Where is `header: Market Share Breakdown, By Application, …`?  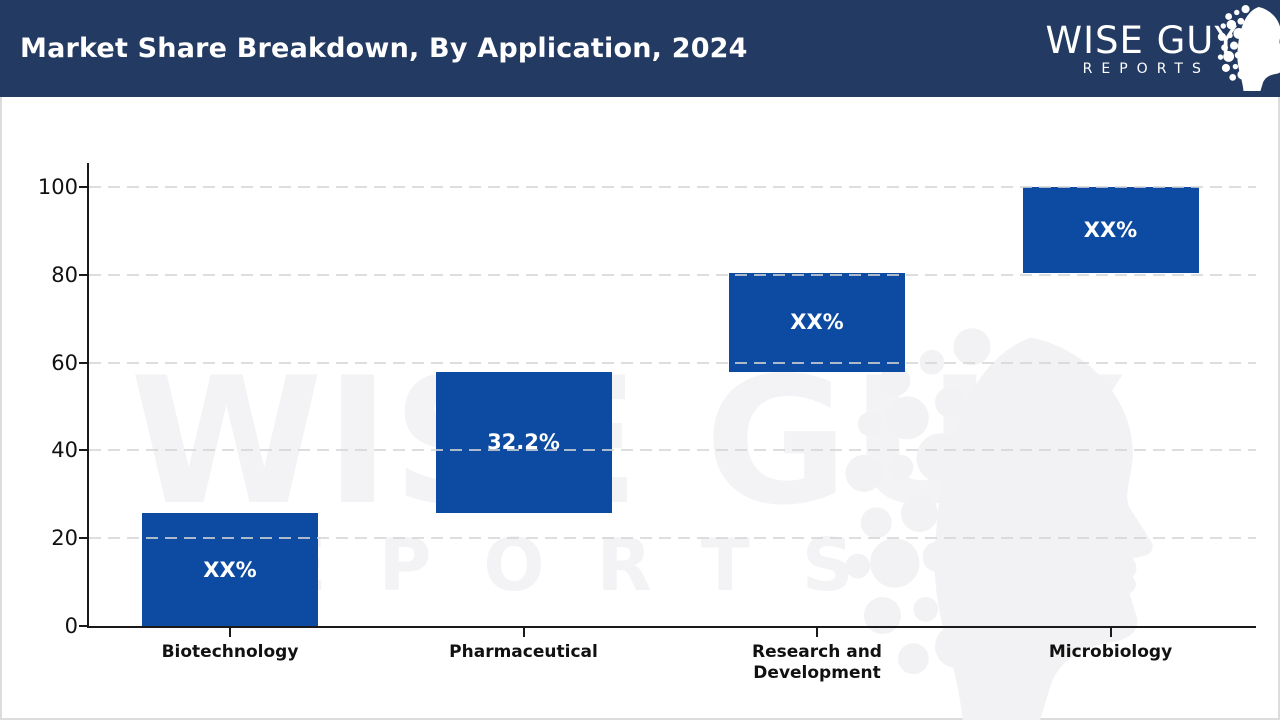
header: Market Share Breakdown, By Application, … is located at coordinates (640, 48).